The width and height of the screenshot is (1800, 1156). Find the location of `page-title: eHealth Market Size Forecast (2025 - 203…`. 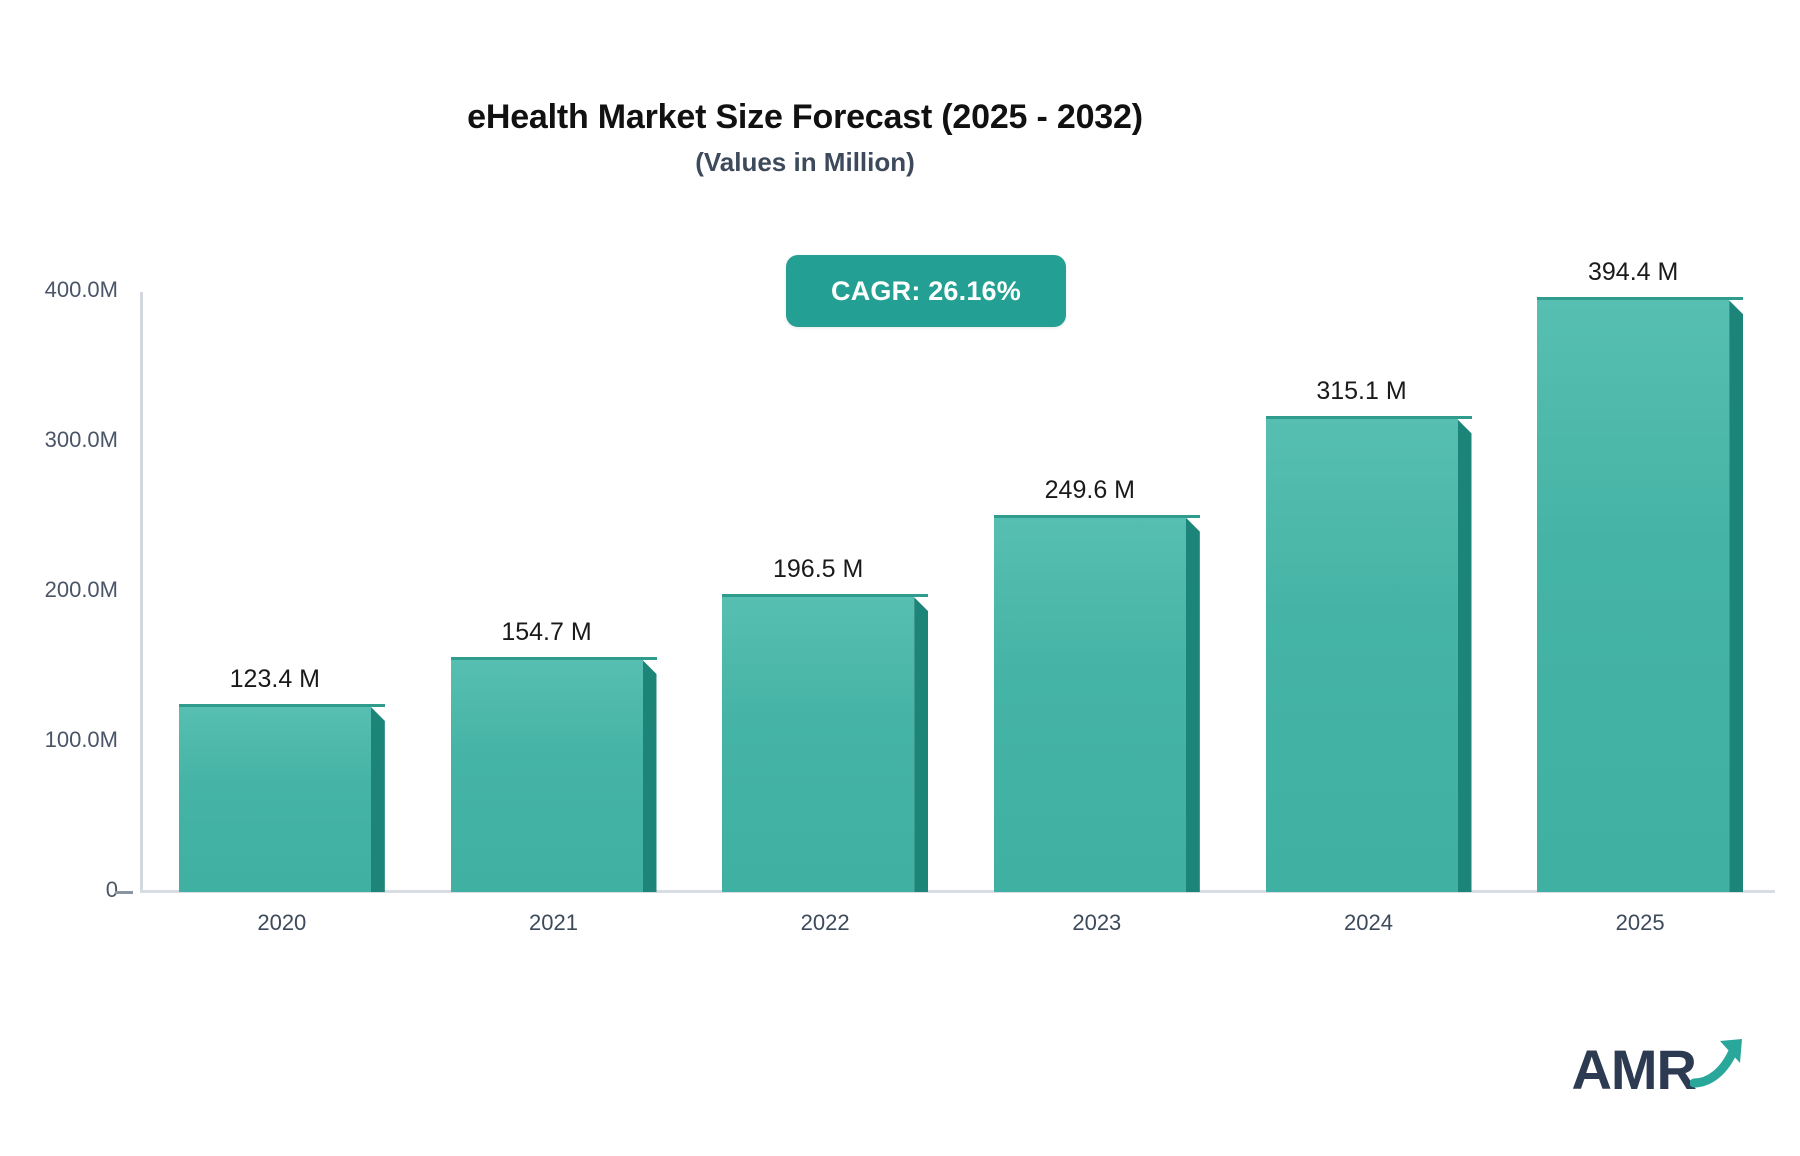

page-title: eHealth Market Size Forecast (2025 - 203… is located at coordinates (805, 117).